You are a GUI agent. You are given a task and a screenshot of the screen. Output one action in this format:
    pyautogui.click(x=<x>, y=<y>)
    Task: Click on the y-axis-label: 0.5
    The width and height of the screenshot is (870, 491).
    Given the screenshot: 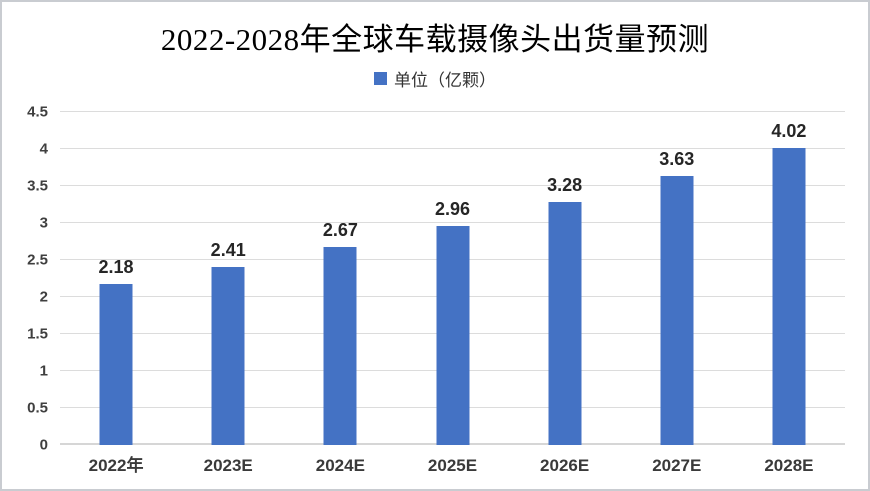 What is the action you would take?
    pyautogui.click(x=37, y=408)
    